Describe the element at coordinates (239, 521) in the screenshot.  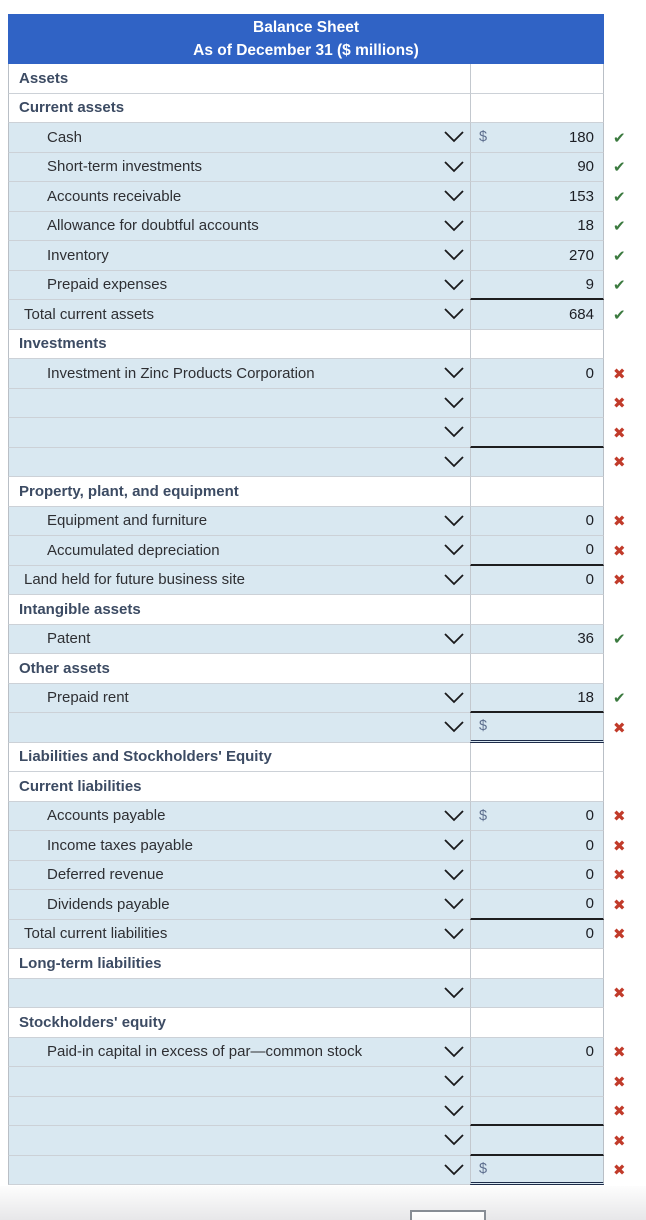
I see `account-dropdown: Equipment and furniture` at that location.